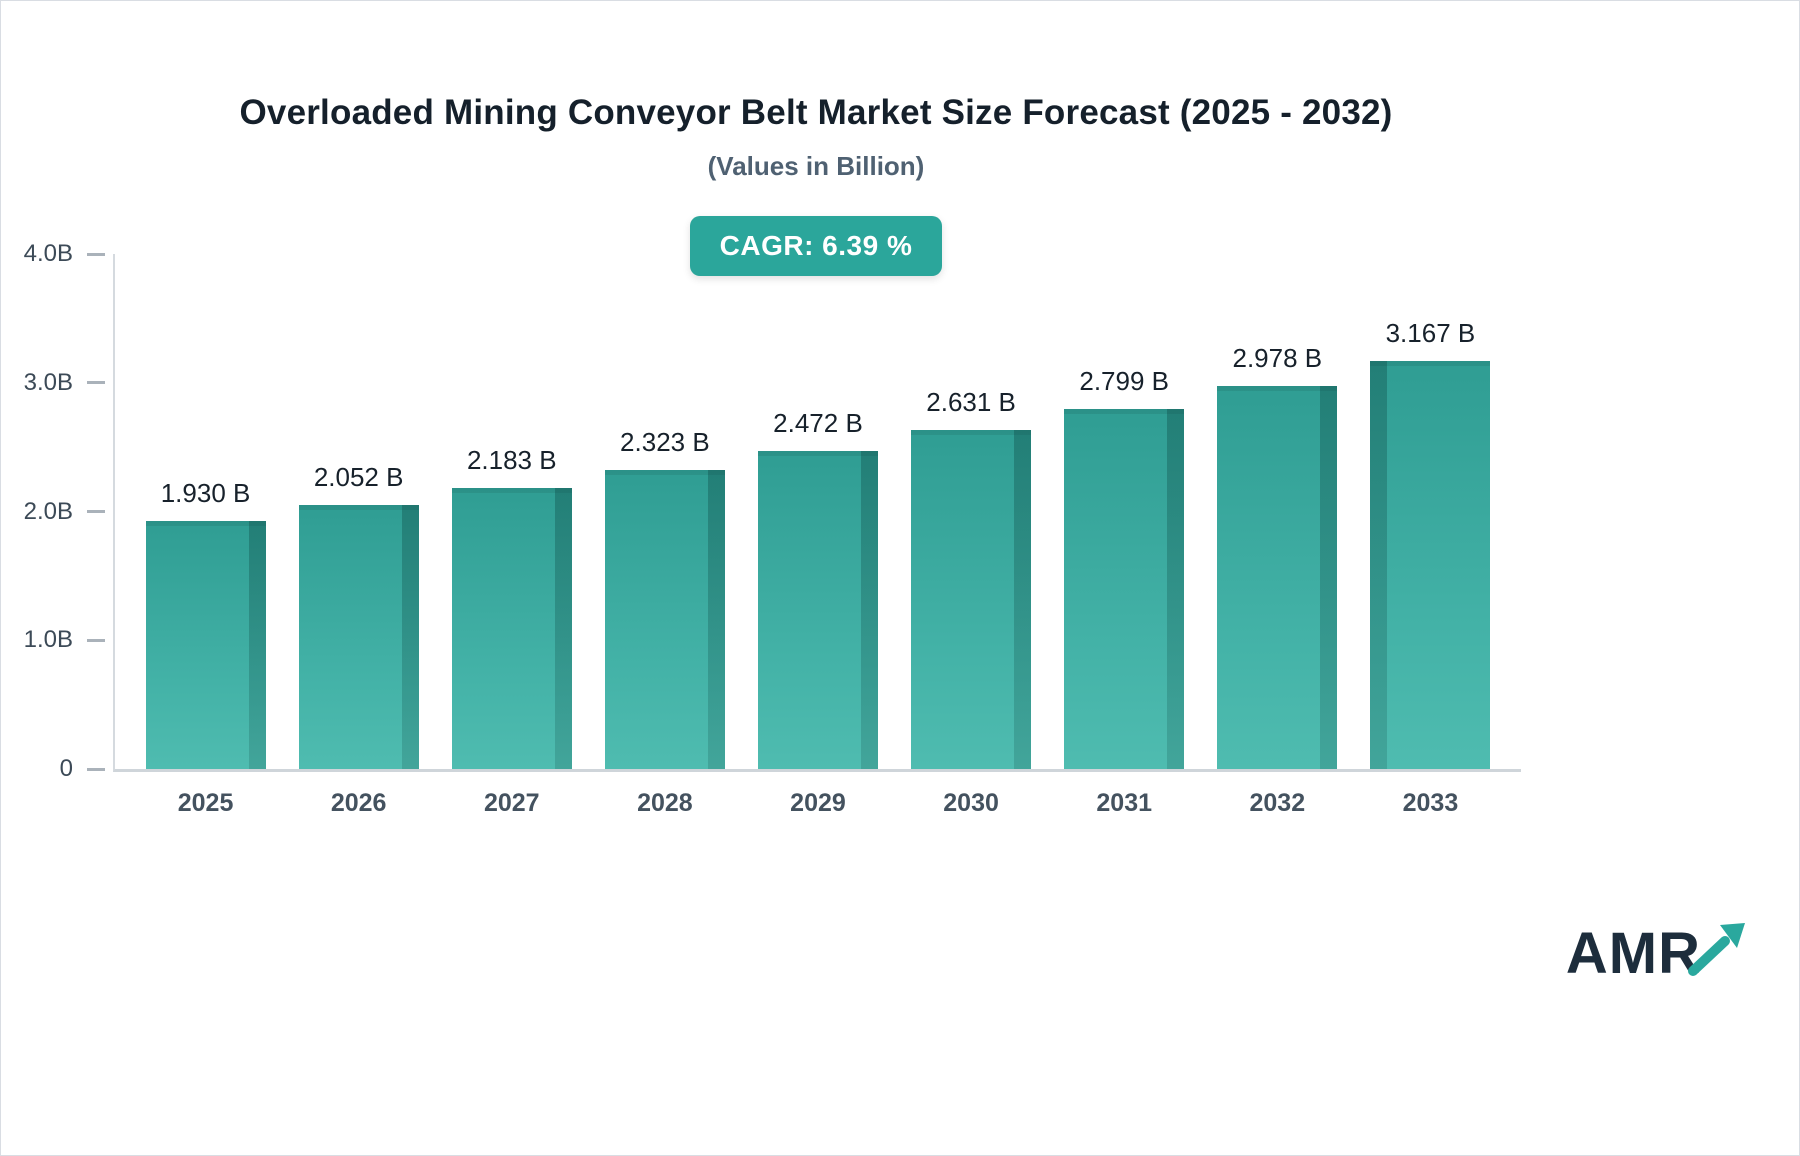 This screenshot has width=1800, height=1156. I want to click on bar-group: 2.052 B 2026, so click(359, 535).